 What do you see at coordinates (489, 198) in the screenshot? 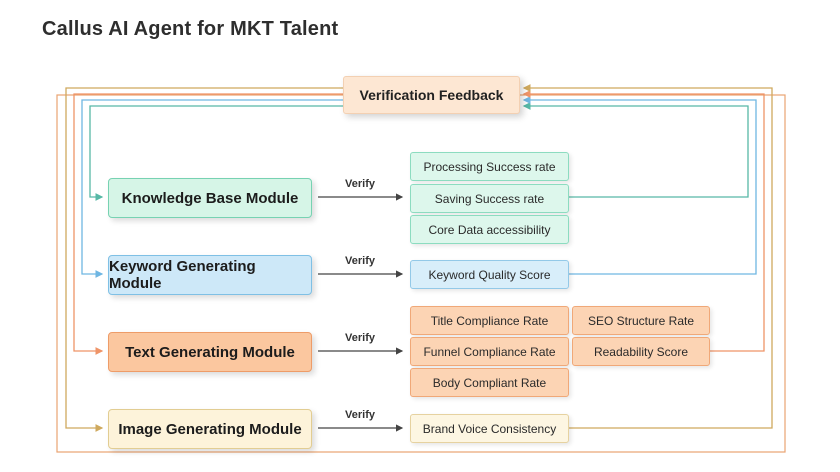
I see `metric-saving-success-rate: Saving Success rate` at bounding box center [489, 198].